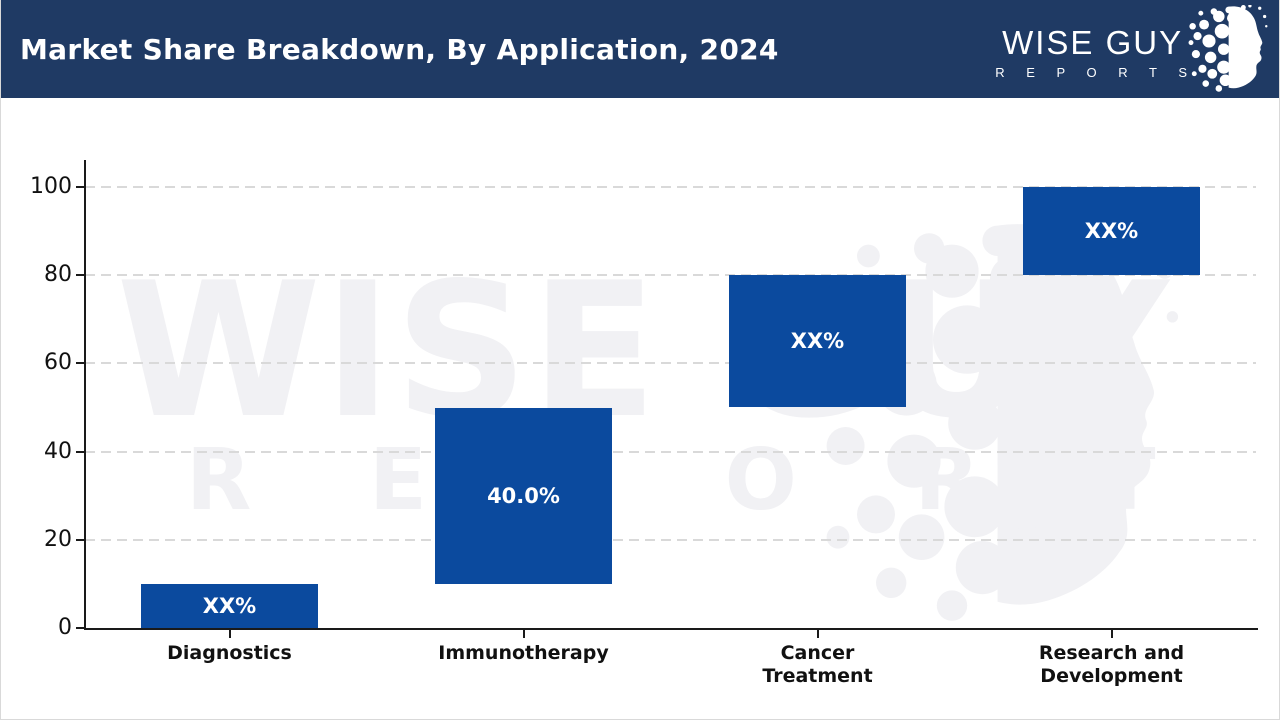 The height and width of the screenshot is (720, 1280). I want to click on y-tick-label: 60, so click(58, 363).